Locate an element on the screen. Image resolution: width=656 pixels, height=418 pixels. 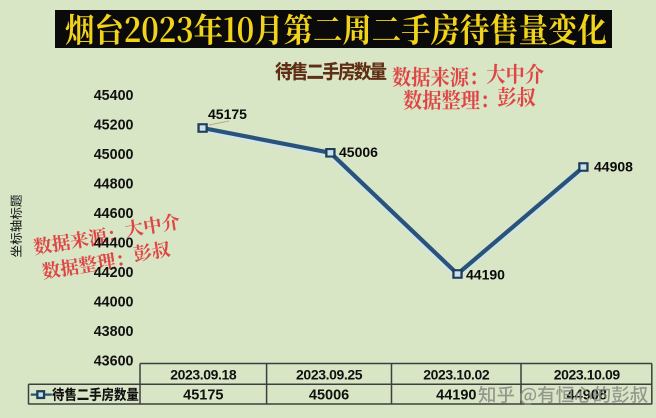
svg-text: 44600 is located at coordinates (114, 214).